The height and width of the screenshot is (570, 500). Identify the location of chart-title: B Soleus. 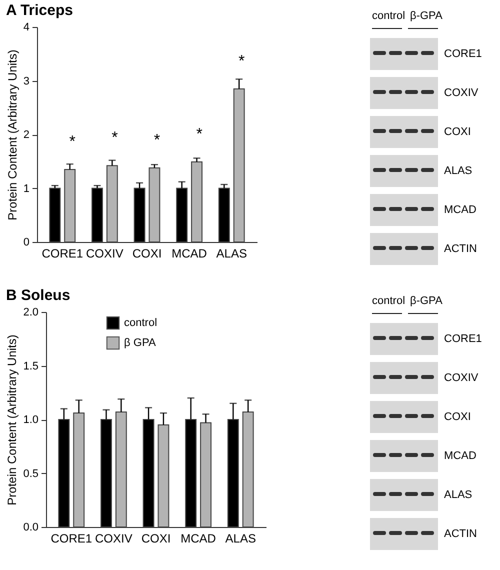
(38, 295).